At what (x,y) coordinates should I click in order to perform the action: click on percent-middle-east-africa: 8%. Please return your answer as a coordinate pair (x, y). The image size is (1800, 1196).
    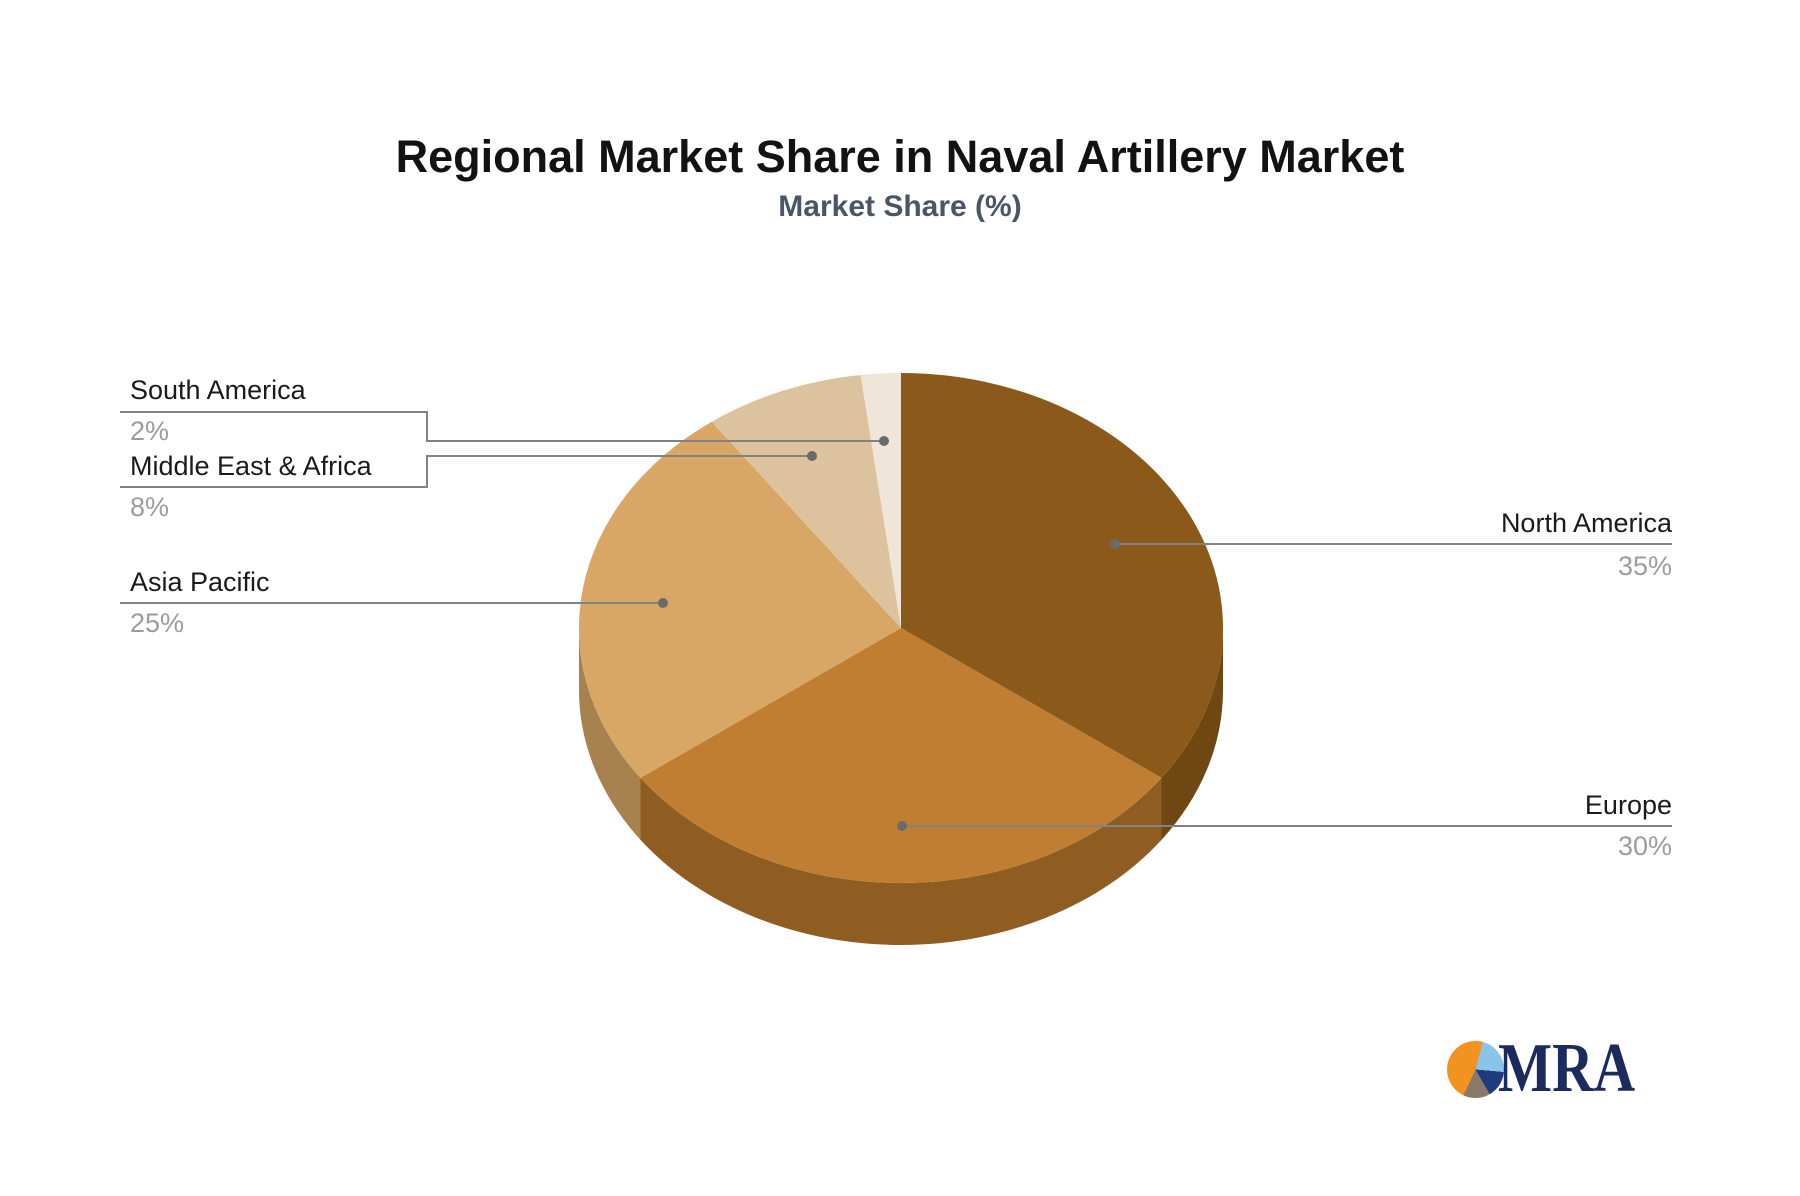
    Looking at the image, I should click on (150, 507).